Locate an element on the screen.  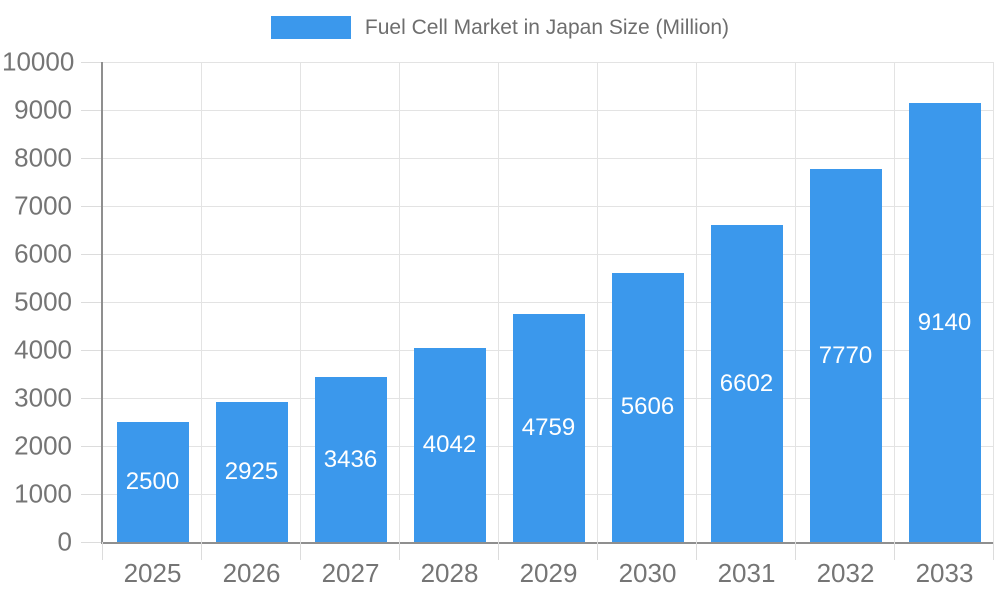
legend-item: Fuel Cell Market in Japan Size (Million) is located at coordinates (500, 27).